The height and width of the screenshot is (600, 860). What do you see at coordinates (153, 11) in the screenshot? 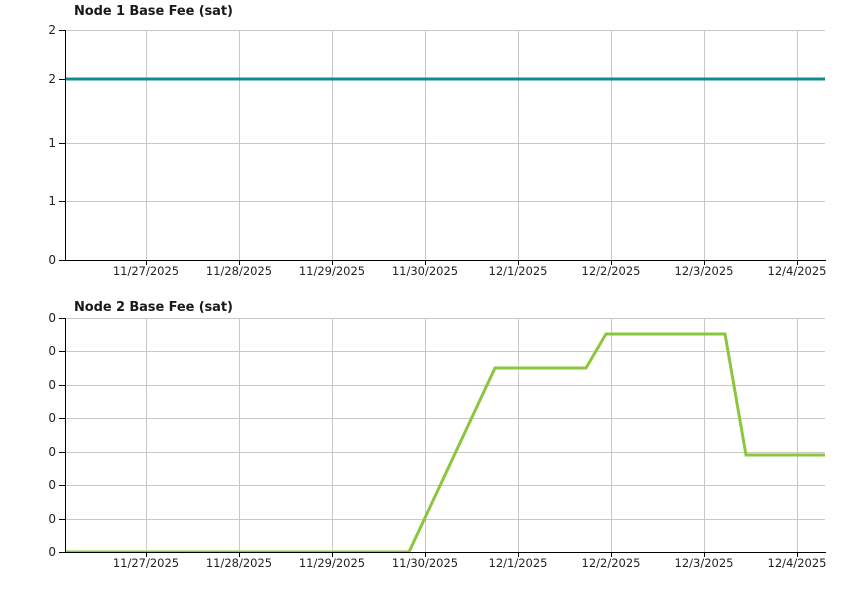
I see `page-title: Node 1 Base Fee (sat)` at bounding box center [153, 11].